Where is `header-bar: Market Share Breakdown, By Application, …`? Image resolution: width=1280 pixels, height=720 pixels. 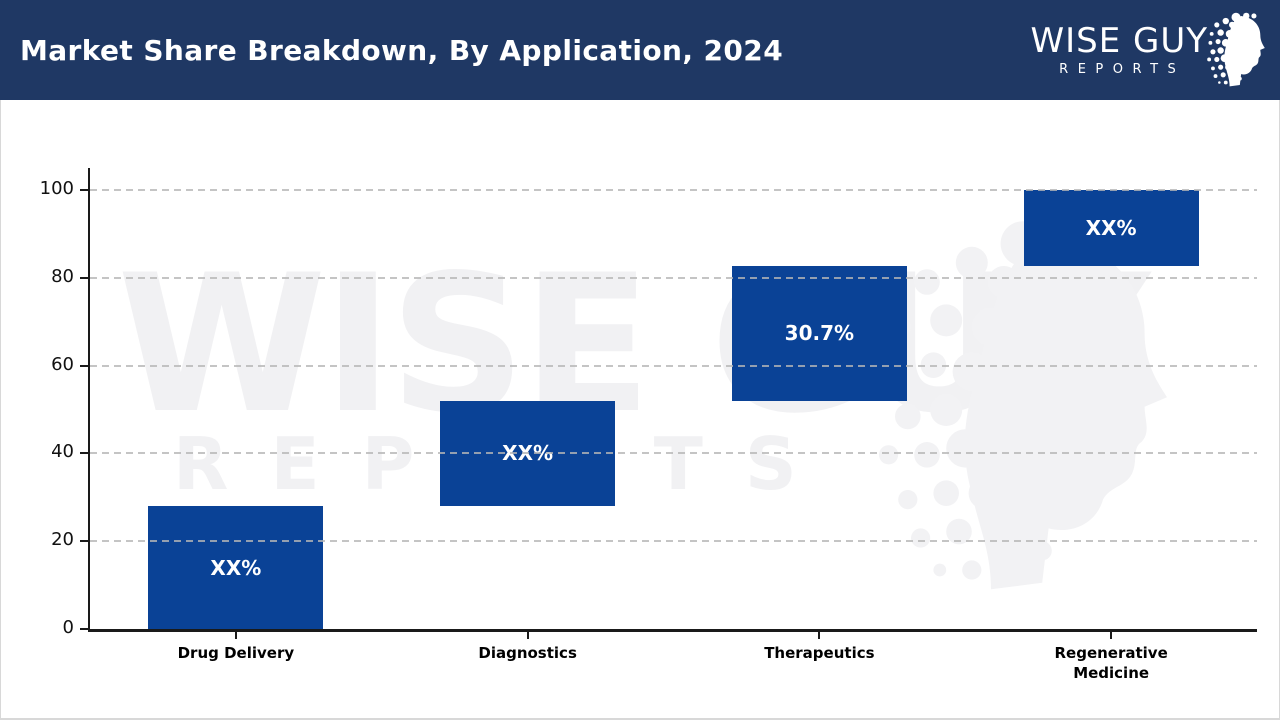 header-bar: Market Share Breakdown, By Application, … is located at coordinates (640, 50).